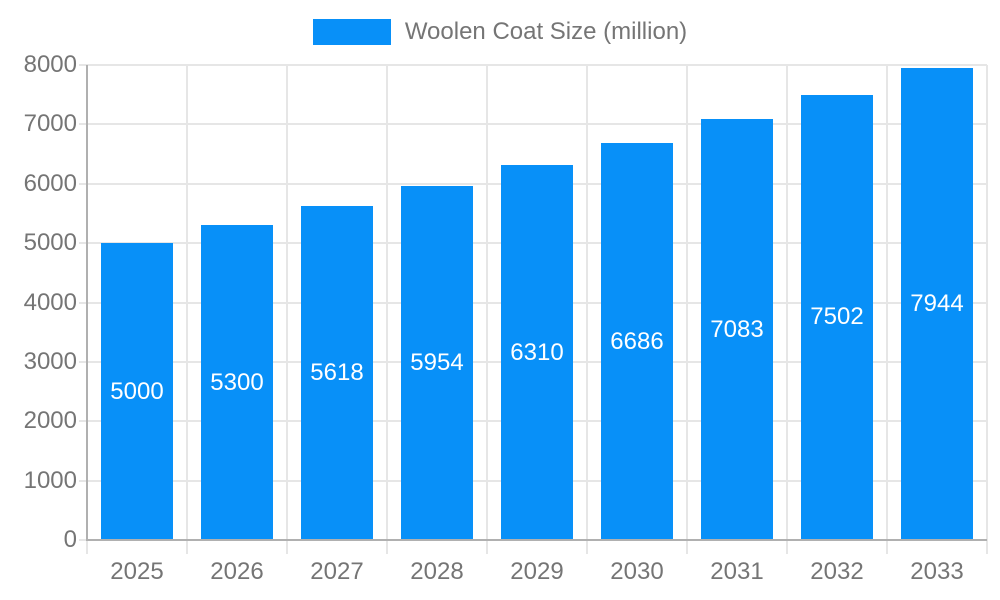  I want to click on bar-value-label: 5618, so click(337, 373).